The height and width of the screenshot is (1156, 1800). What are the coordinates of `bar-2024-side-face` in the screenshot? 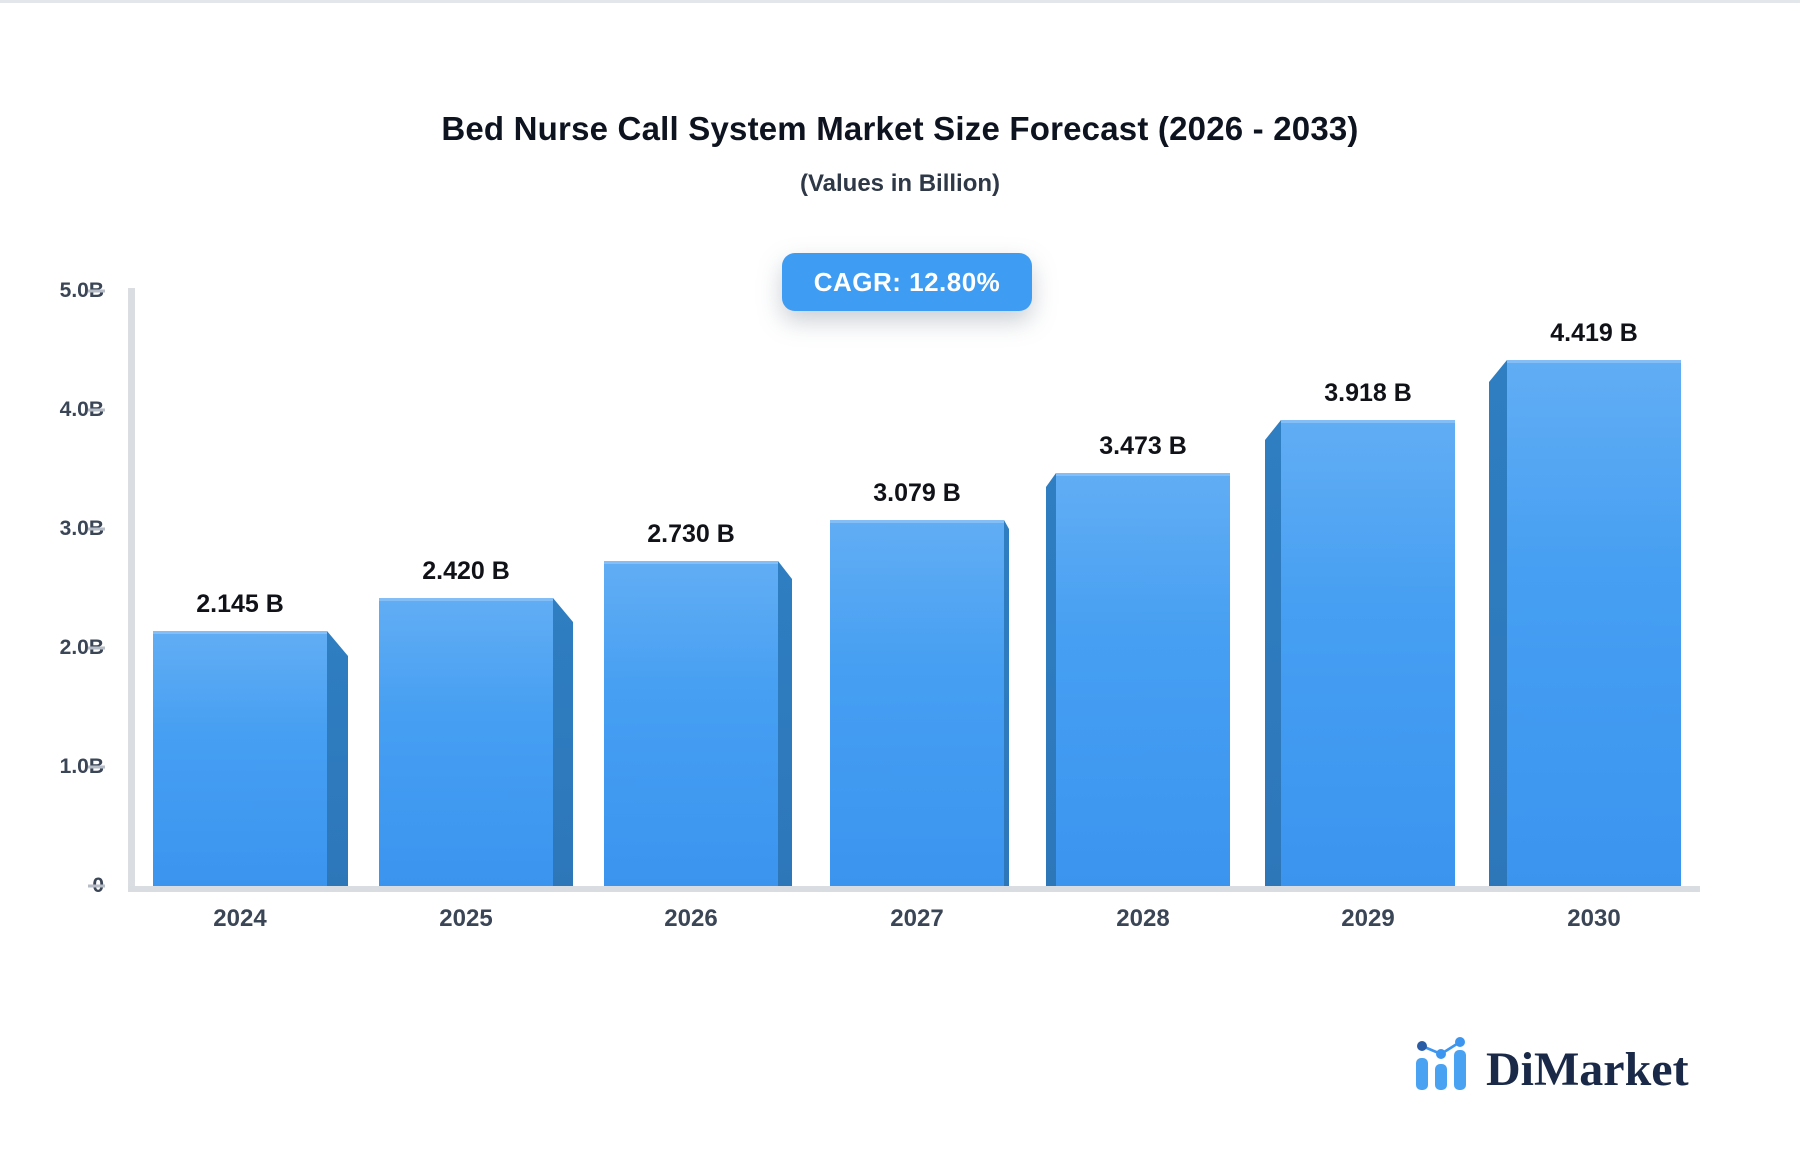 It's located at (337, 758).